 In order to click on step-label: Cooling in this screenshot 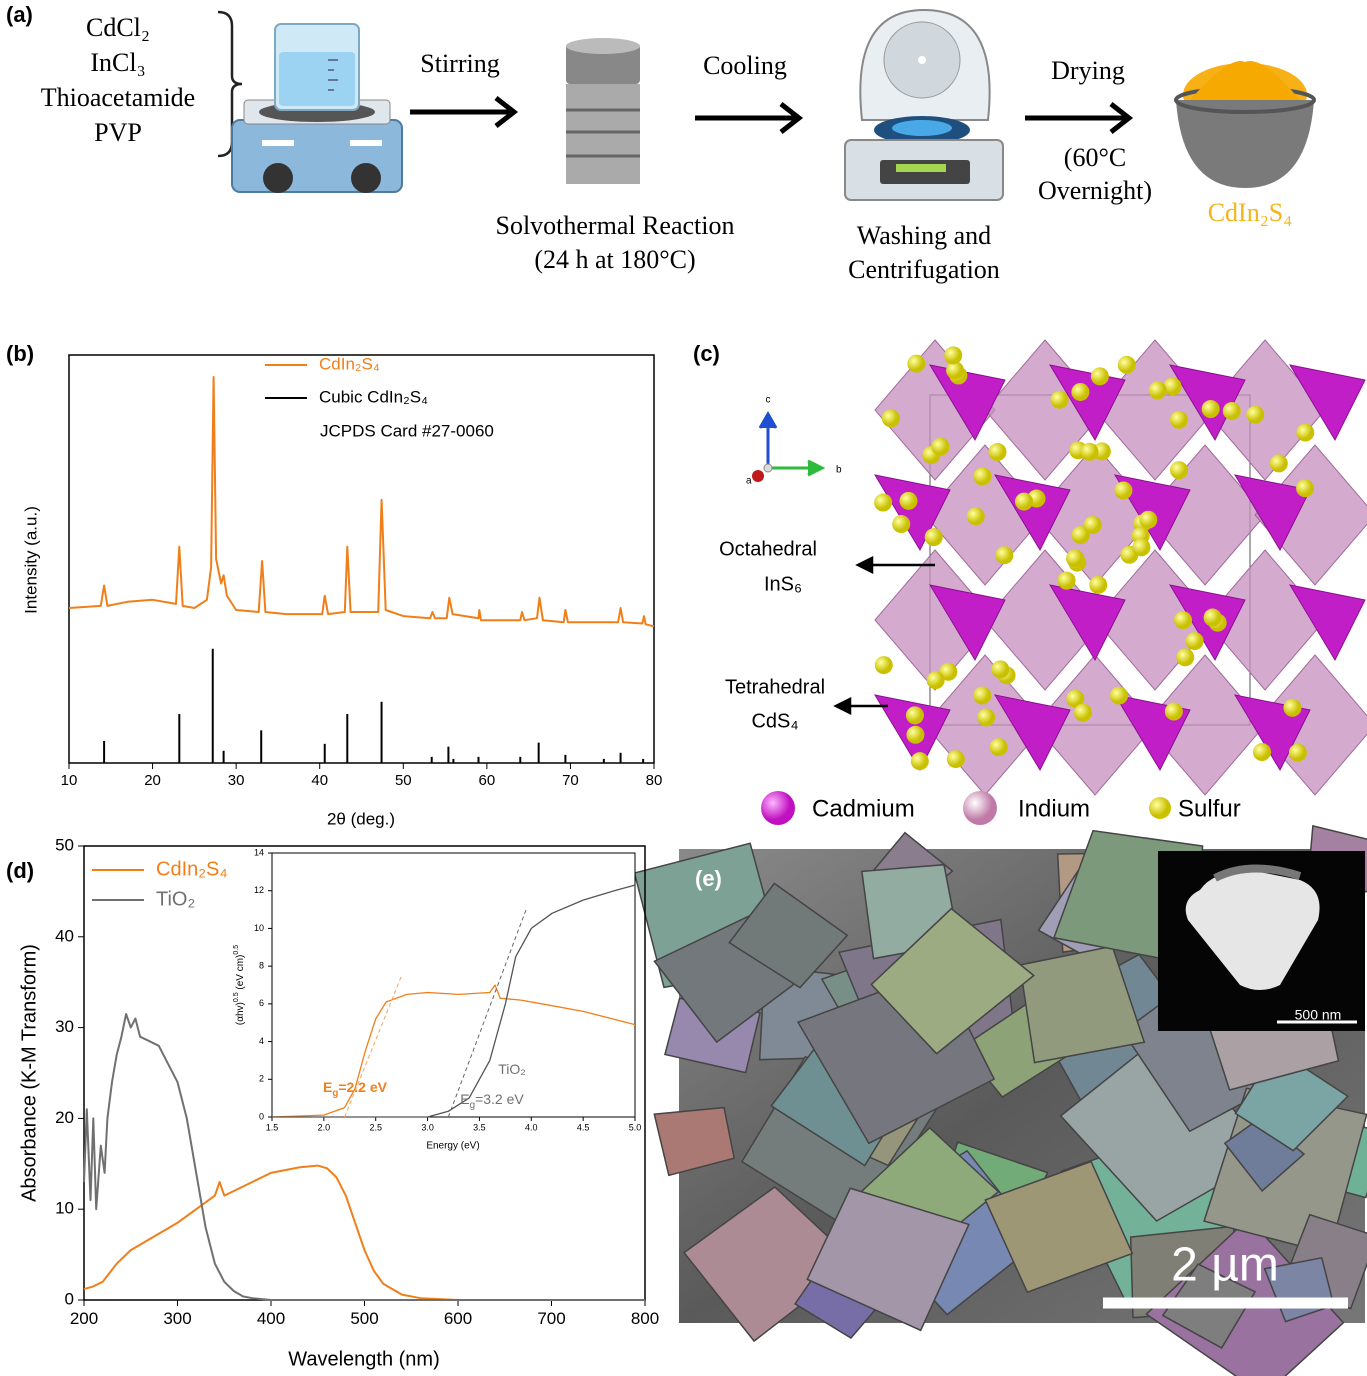, I will do `click(745, 65)`.